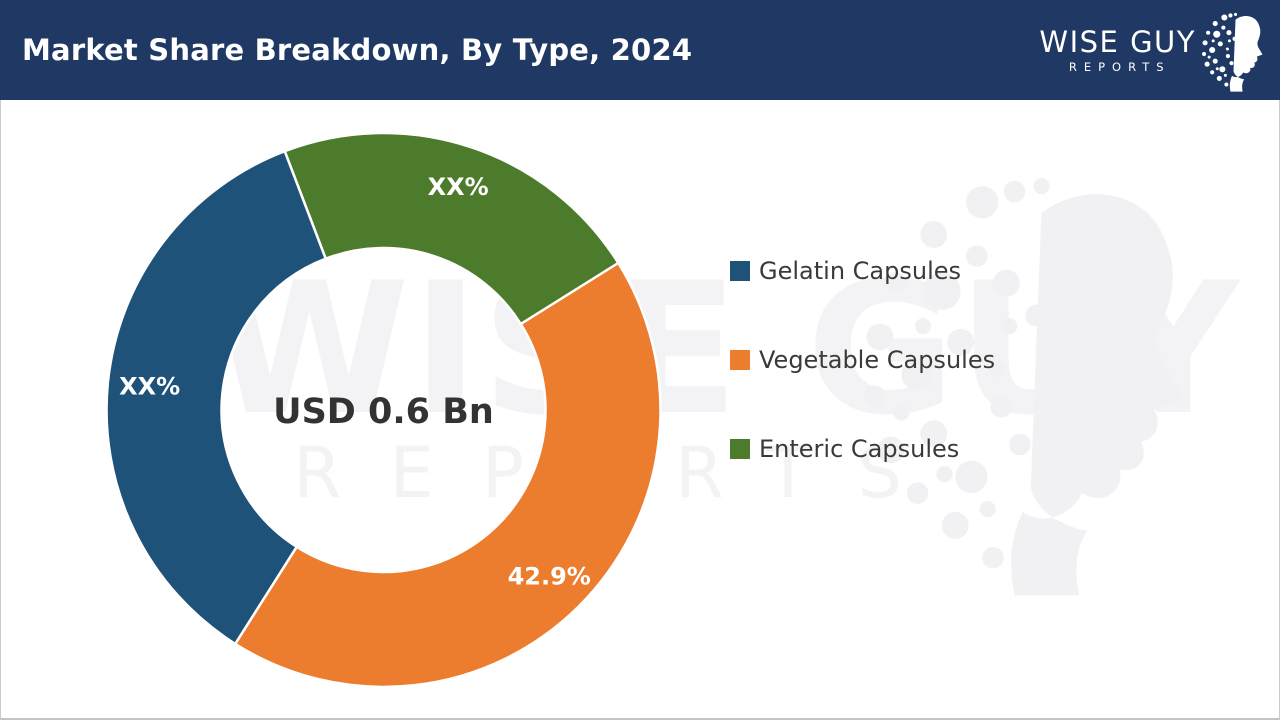 Image resolution: width=1280 pixels, height=720 pixels. I want to click on donut-center-label: USD 0.6 Bn, so click(383, 412).